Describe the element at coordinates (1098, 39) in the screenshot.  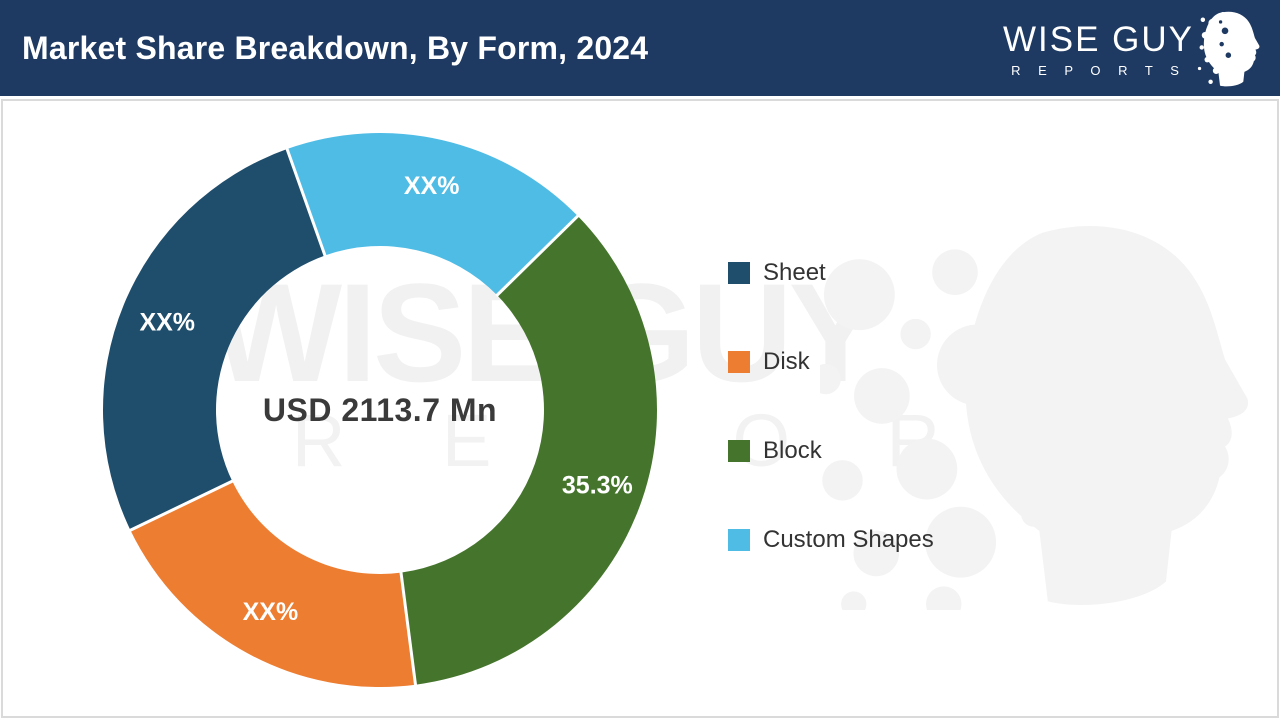
I see `logo-wordmark: WISE GUY` at that location.